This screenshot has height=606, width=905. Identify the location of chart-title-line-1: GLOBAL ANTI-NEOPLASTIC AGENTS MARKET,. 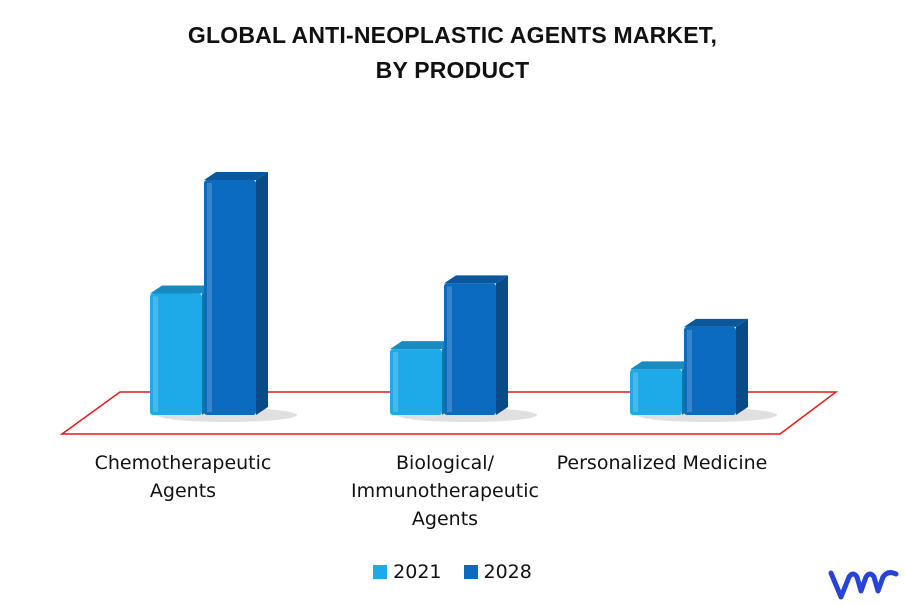
(452, 35).